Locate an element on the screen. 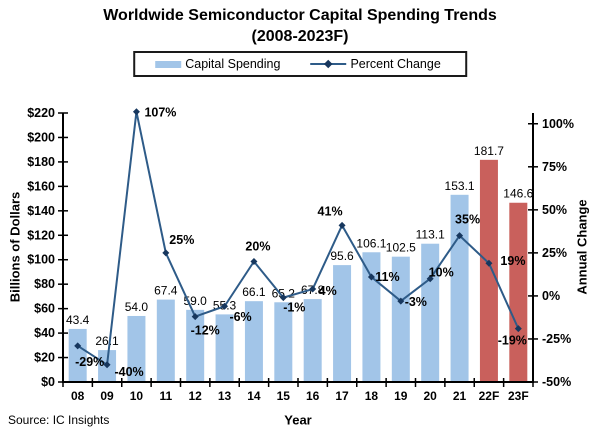  legend-label-percent-change: Percent Change is located at coordinates (395, 64).